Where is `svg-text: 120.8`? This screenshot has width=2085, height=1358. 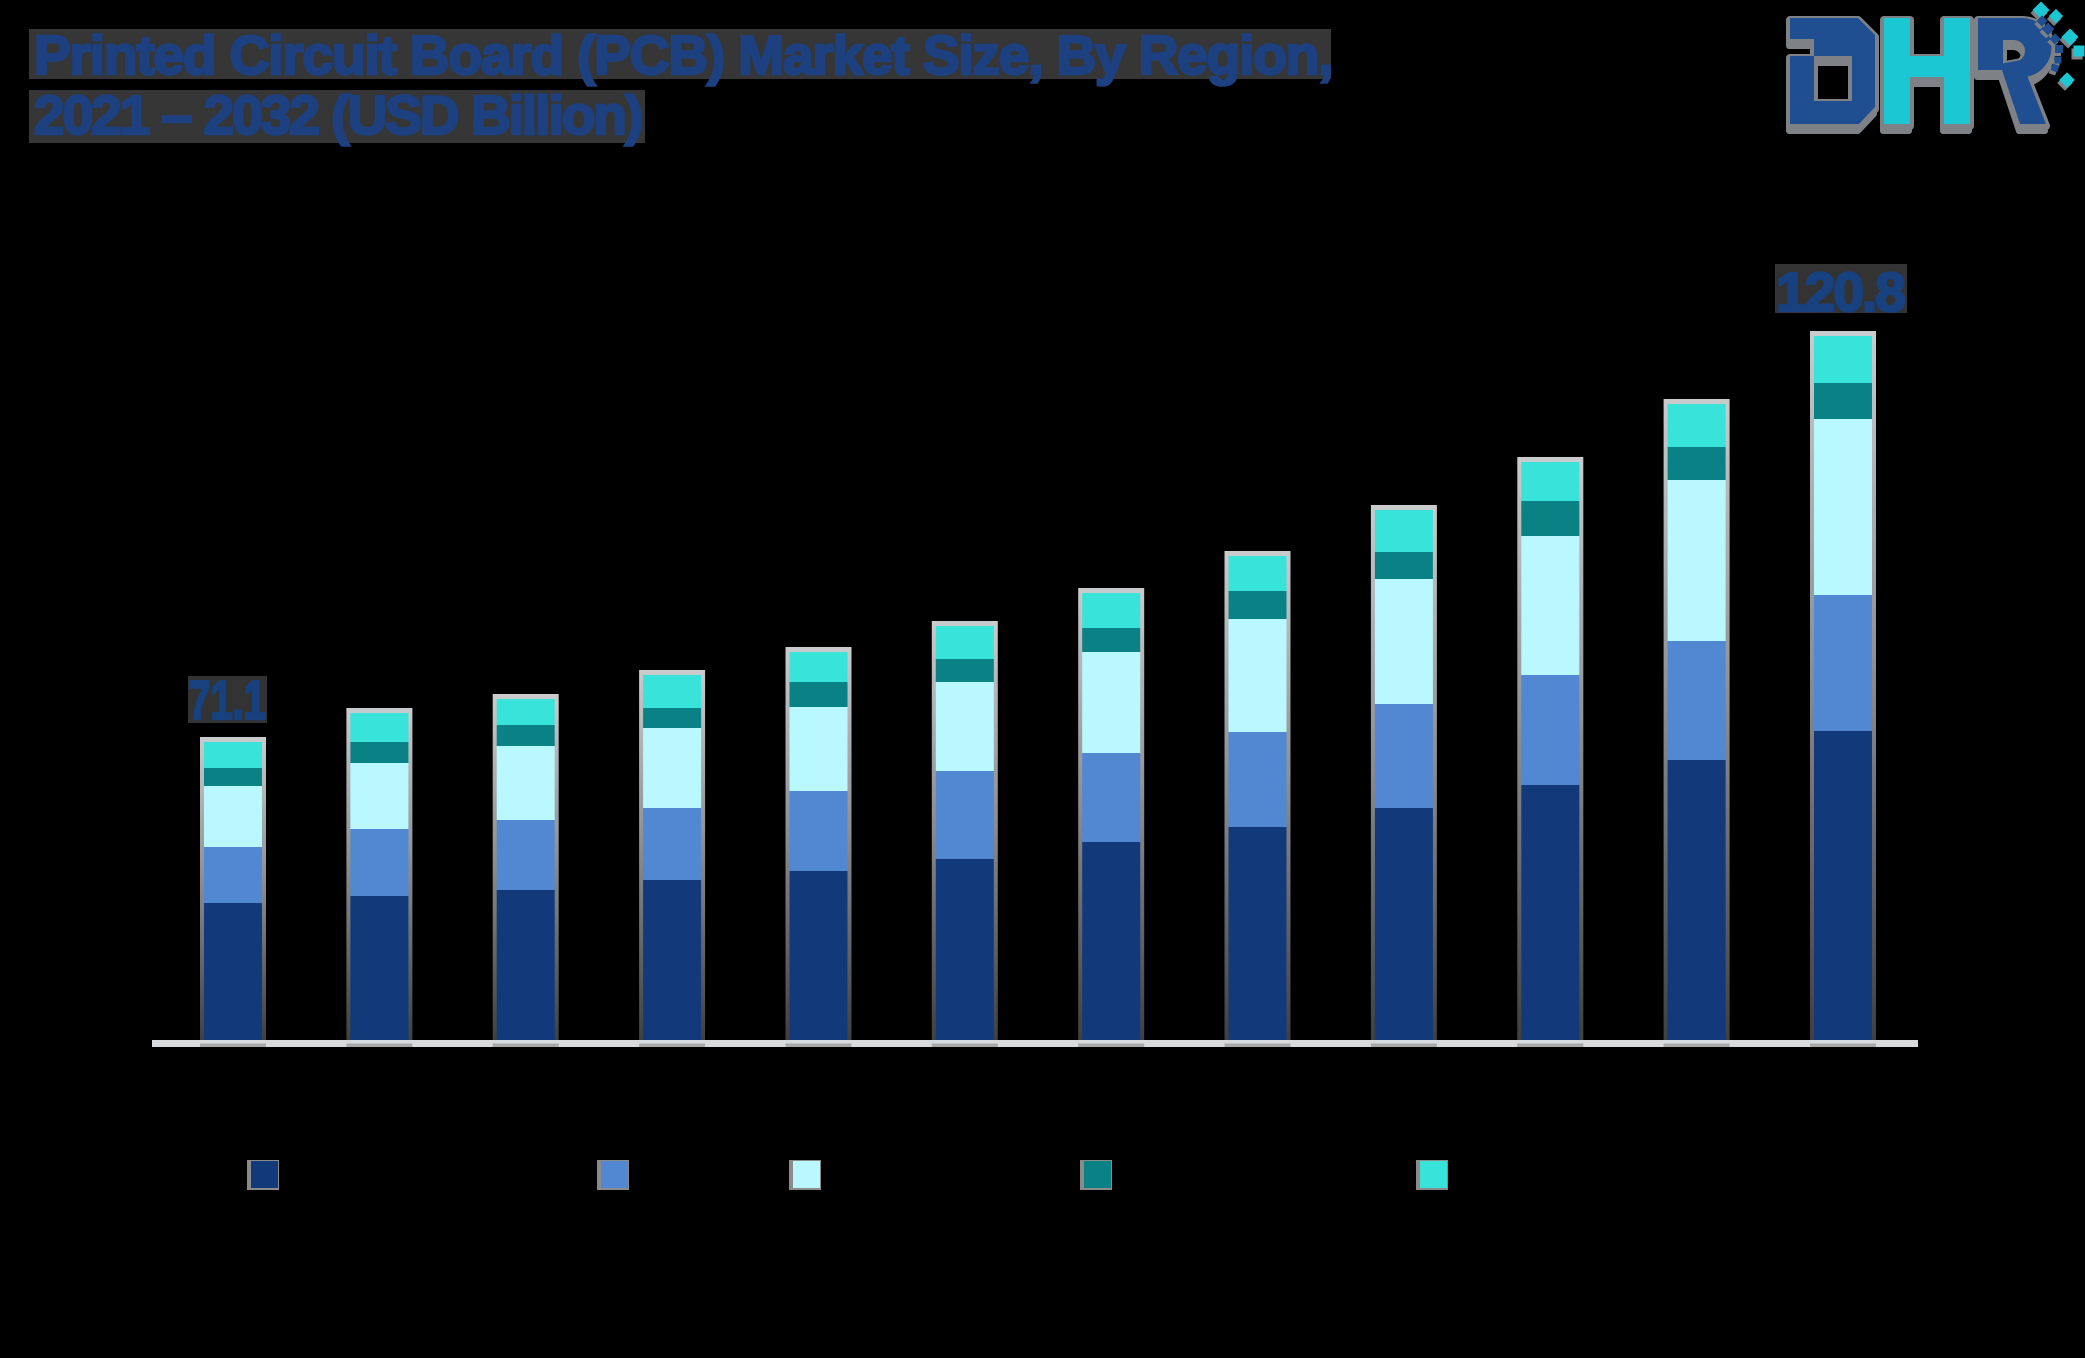
svg-text: 120.8 is located at coordinates (1840, 292).